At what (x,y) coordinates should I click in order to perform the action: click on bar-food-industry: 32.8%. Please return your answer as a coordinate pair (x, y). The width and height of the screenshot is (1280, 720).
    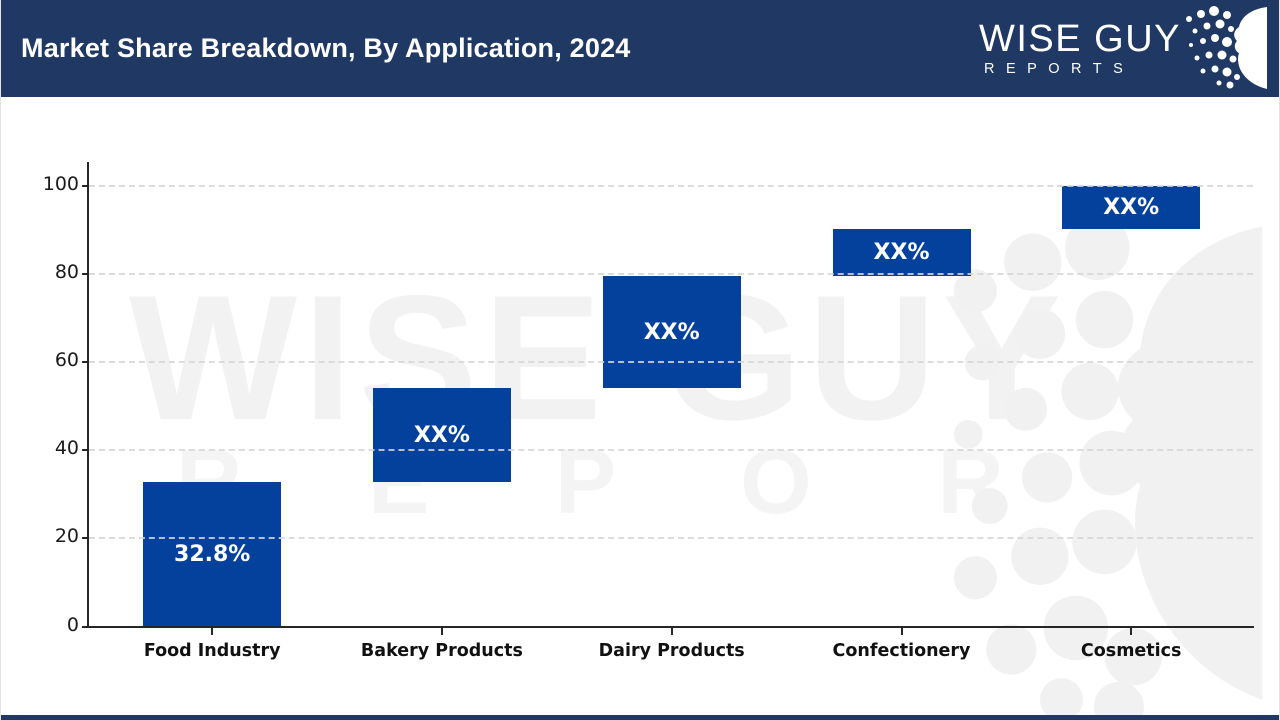
    Looking at the image, I should click on (212, 554).